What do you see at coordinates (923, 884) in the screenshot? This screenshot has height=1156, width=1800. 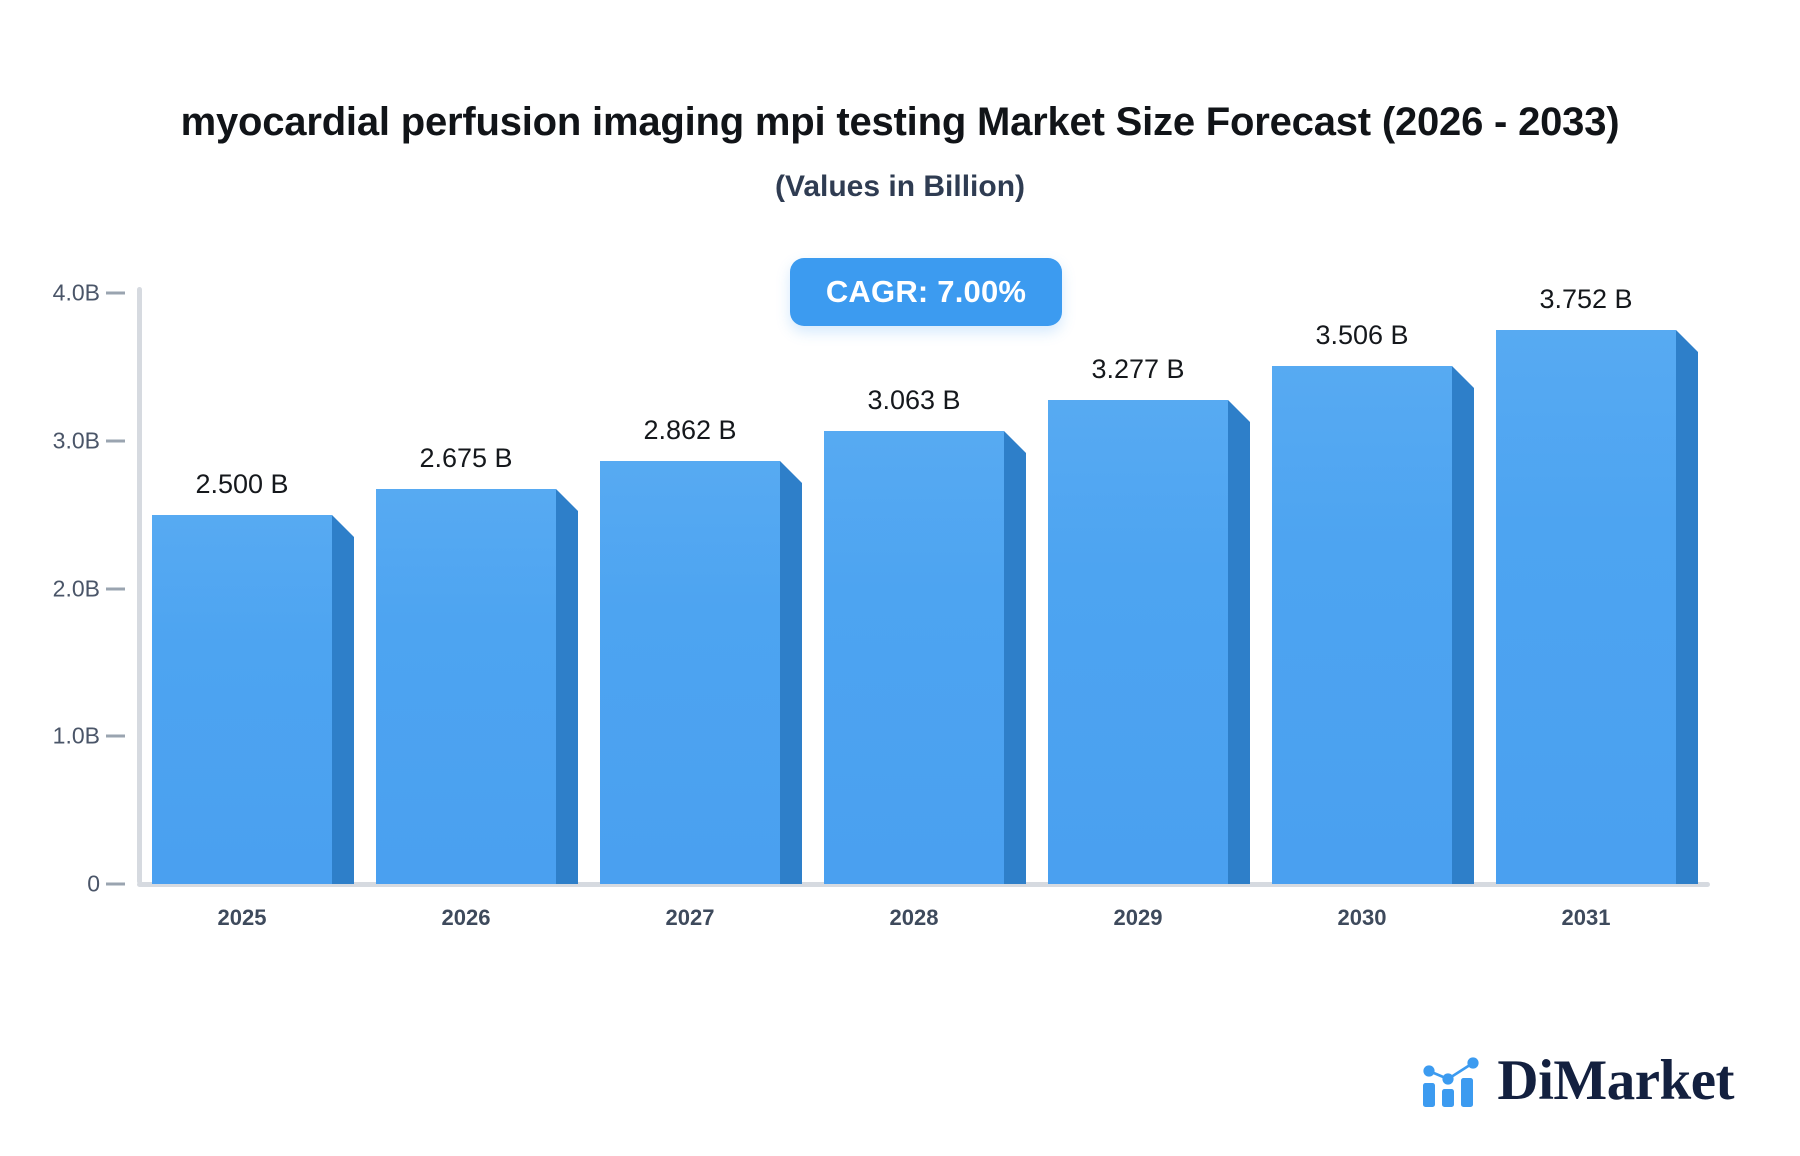 I see `x-axis-line` at bounding box center [923, 884].